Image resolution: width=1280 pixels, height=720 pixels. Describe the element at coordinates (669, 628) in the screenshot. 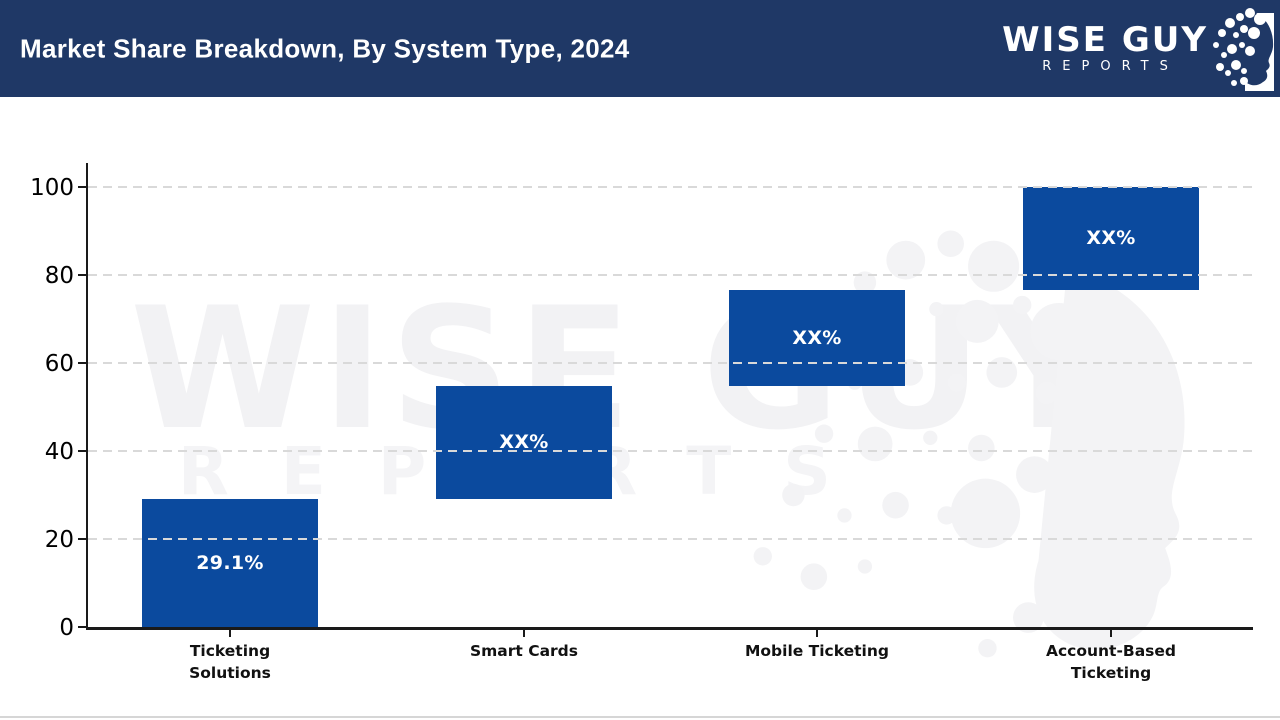

I see `x-axis-line` at that location.